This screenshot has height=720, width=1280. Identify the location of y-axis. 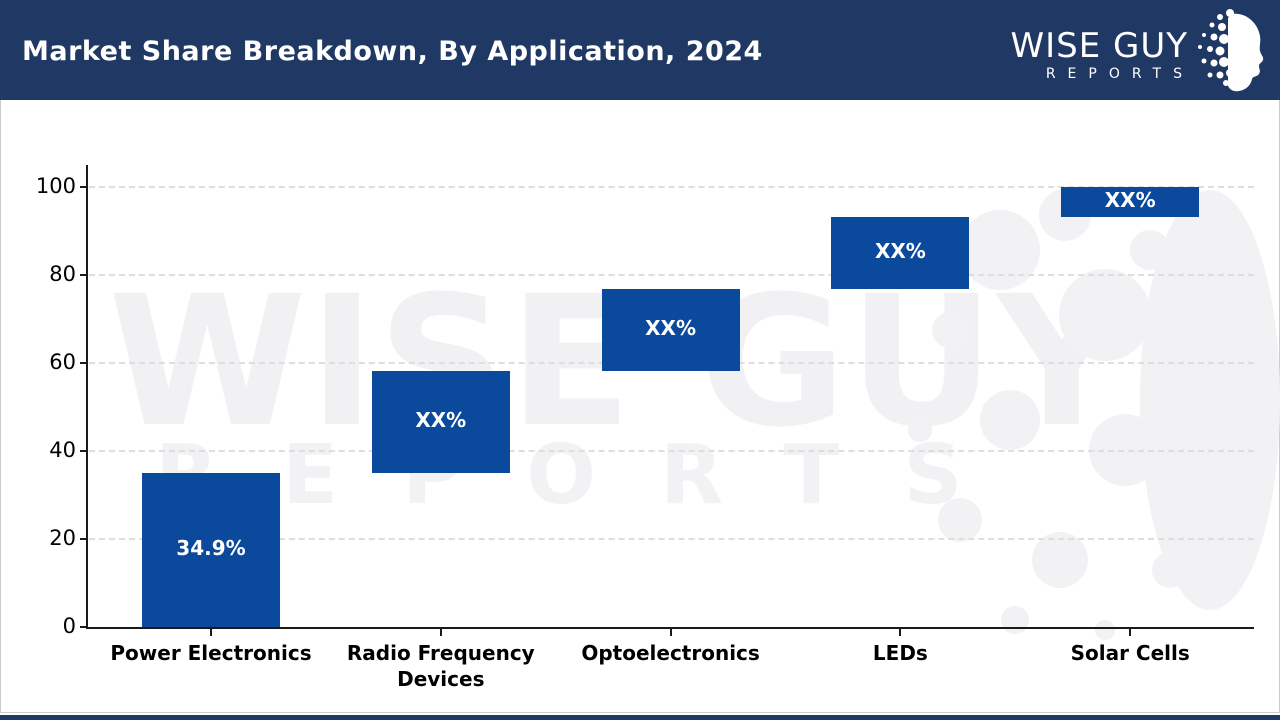
(87, 396).